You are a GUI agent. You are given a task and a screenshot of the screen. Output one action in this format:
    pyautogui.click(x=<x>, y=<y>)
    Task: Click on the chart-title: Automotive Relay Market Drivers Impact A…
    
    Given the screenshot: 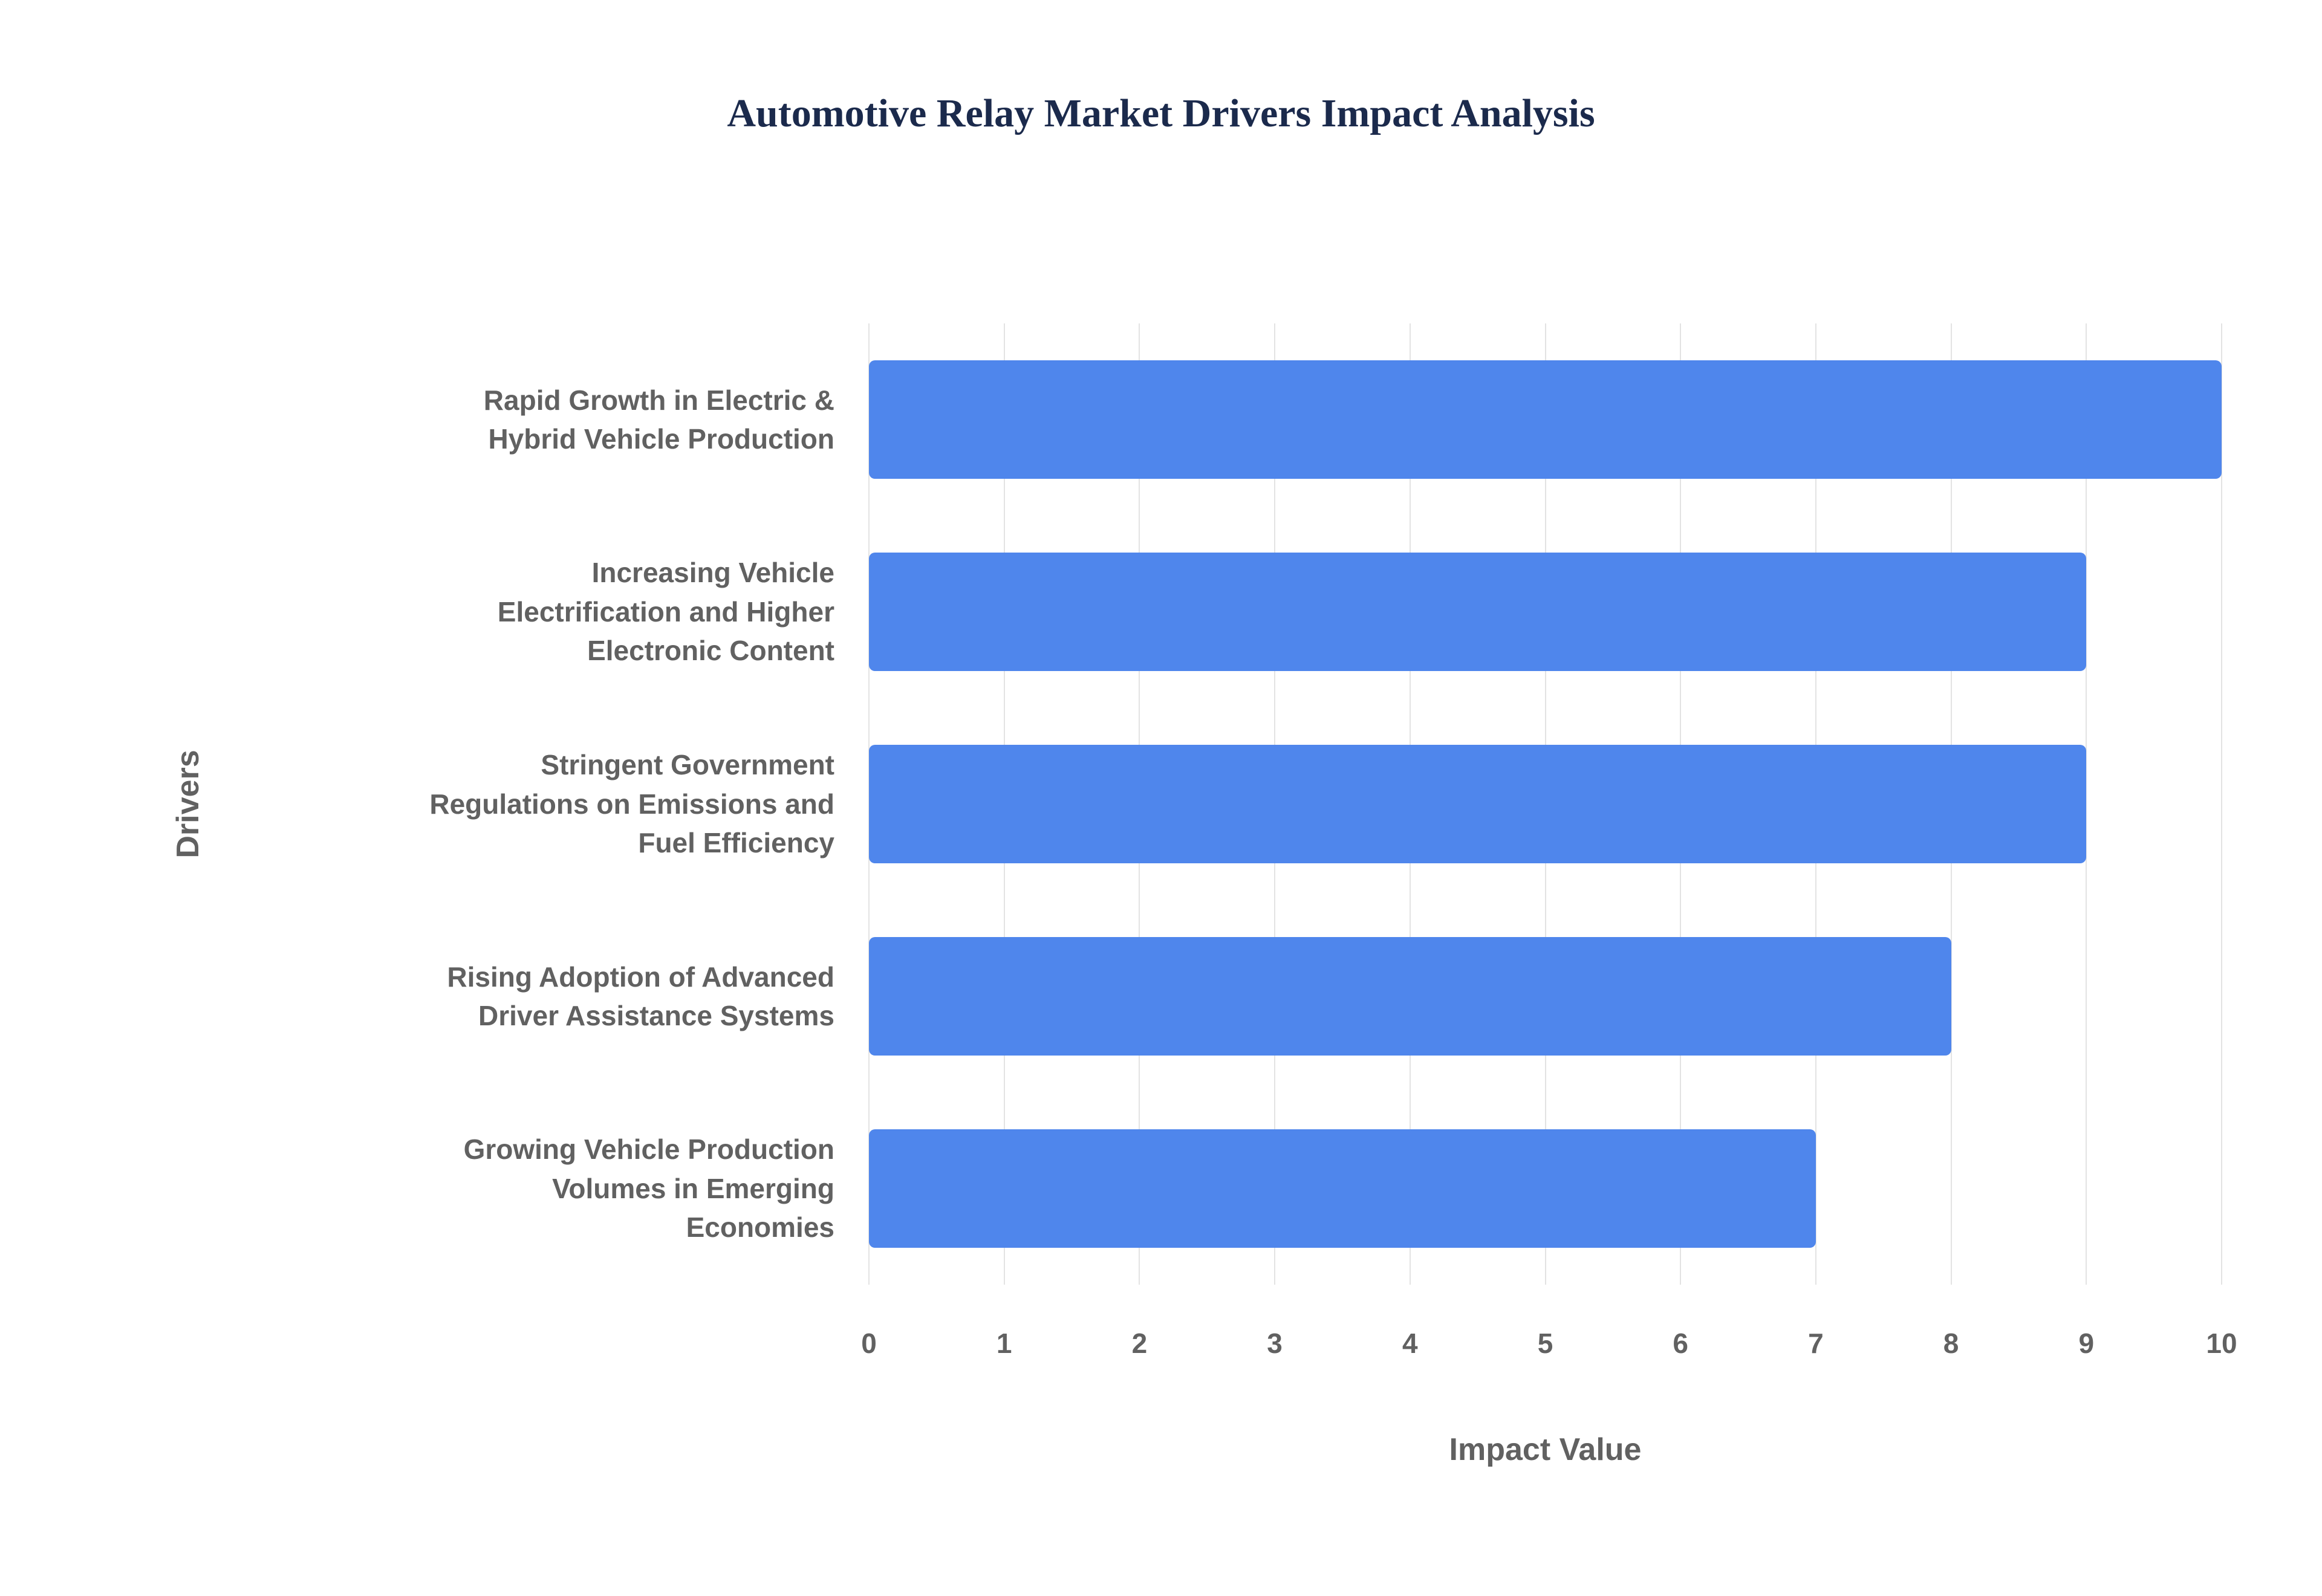 What is the action you would take?
    pyautogui.click(x=1161, y=113)
    